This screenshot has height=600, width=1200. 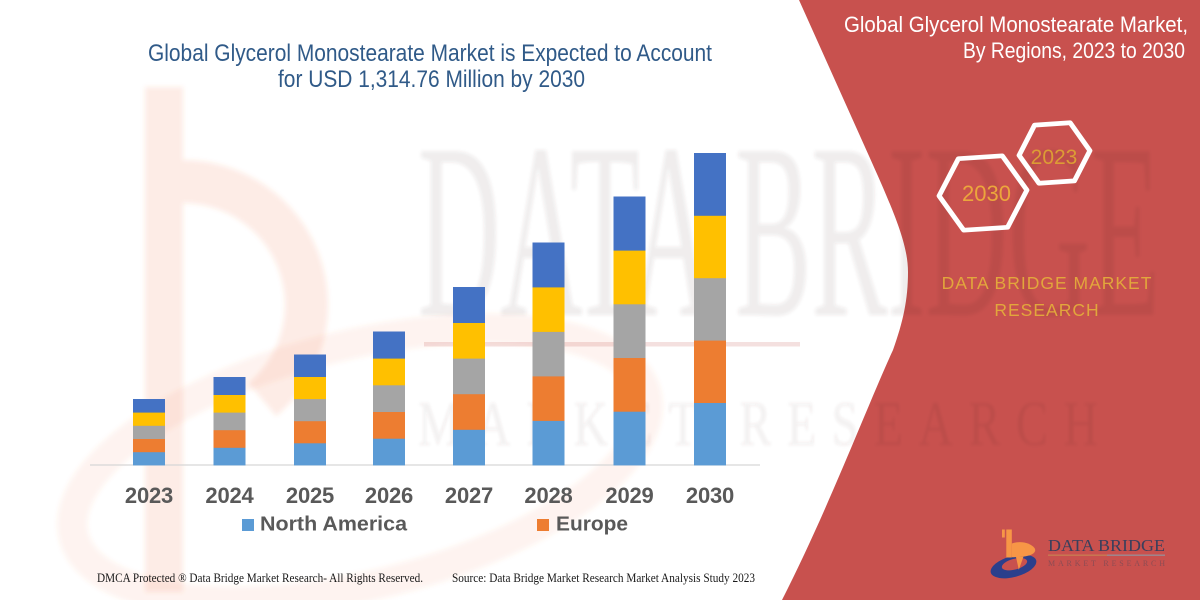 What do you see at coordinates (310, 495) in the screenshot?
I see `svg-text: 2025` at bounding box center [310, 495].